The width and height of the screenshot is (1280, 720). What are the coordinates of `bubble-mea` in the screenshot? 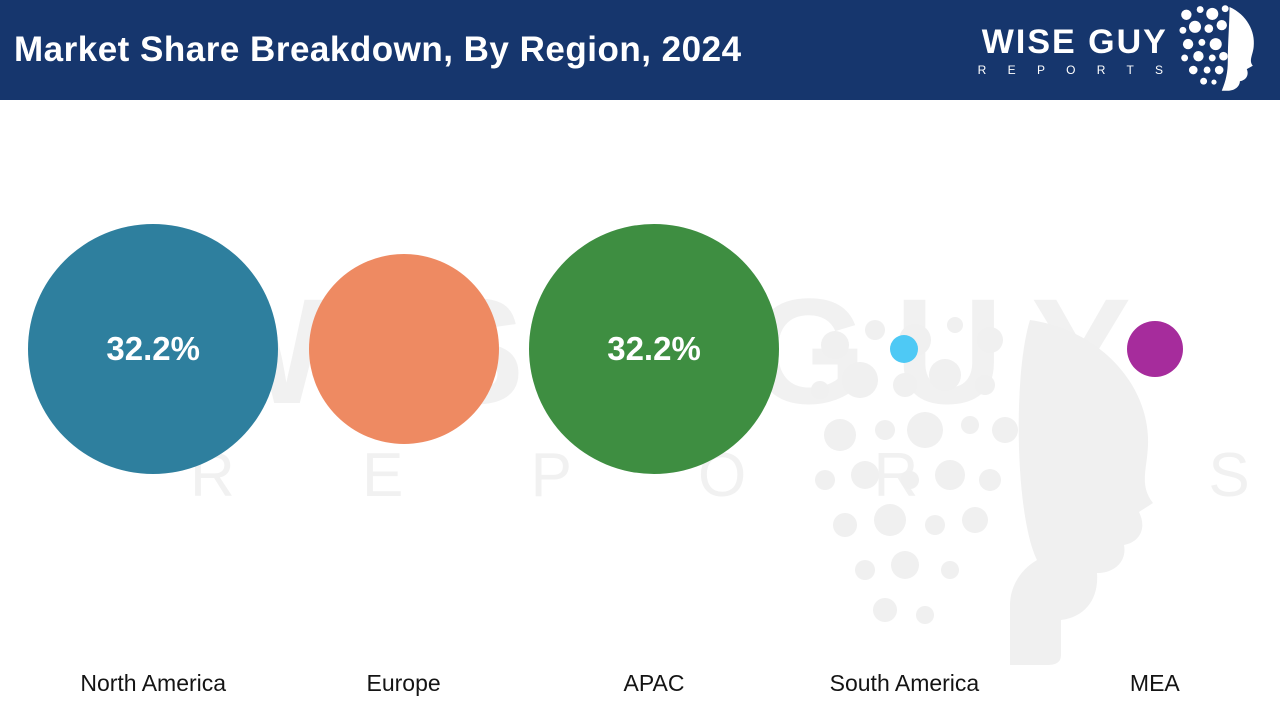 It's located at (1154, 349).